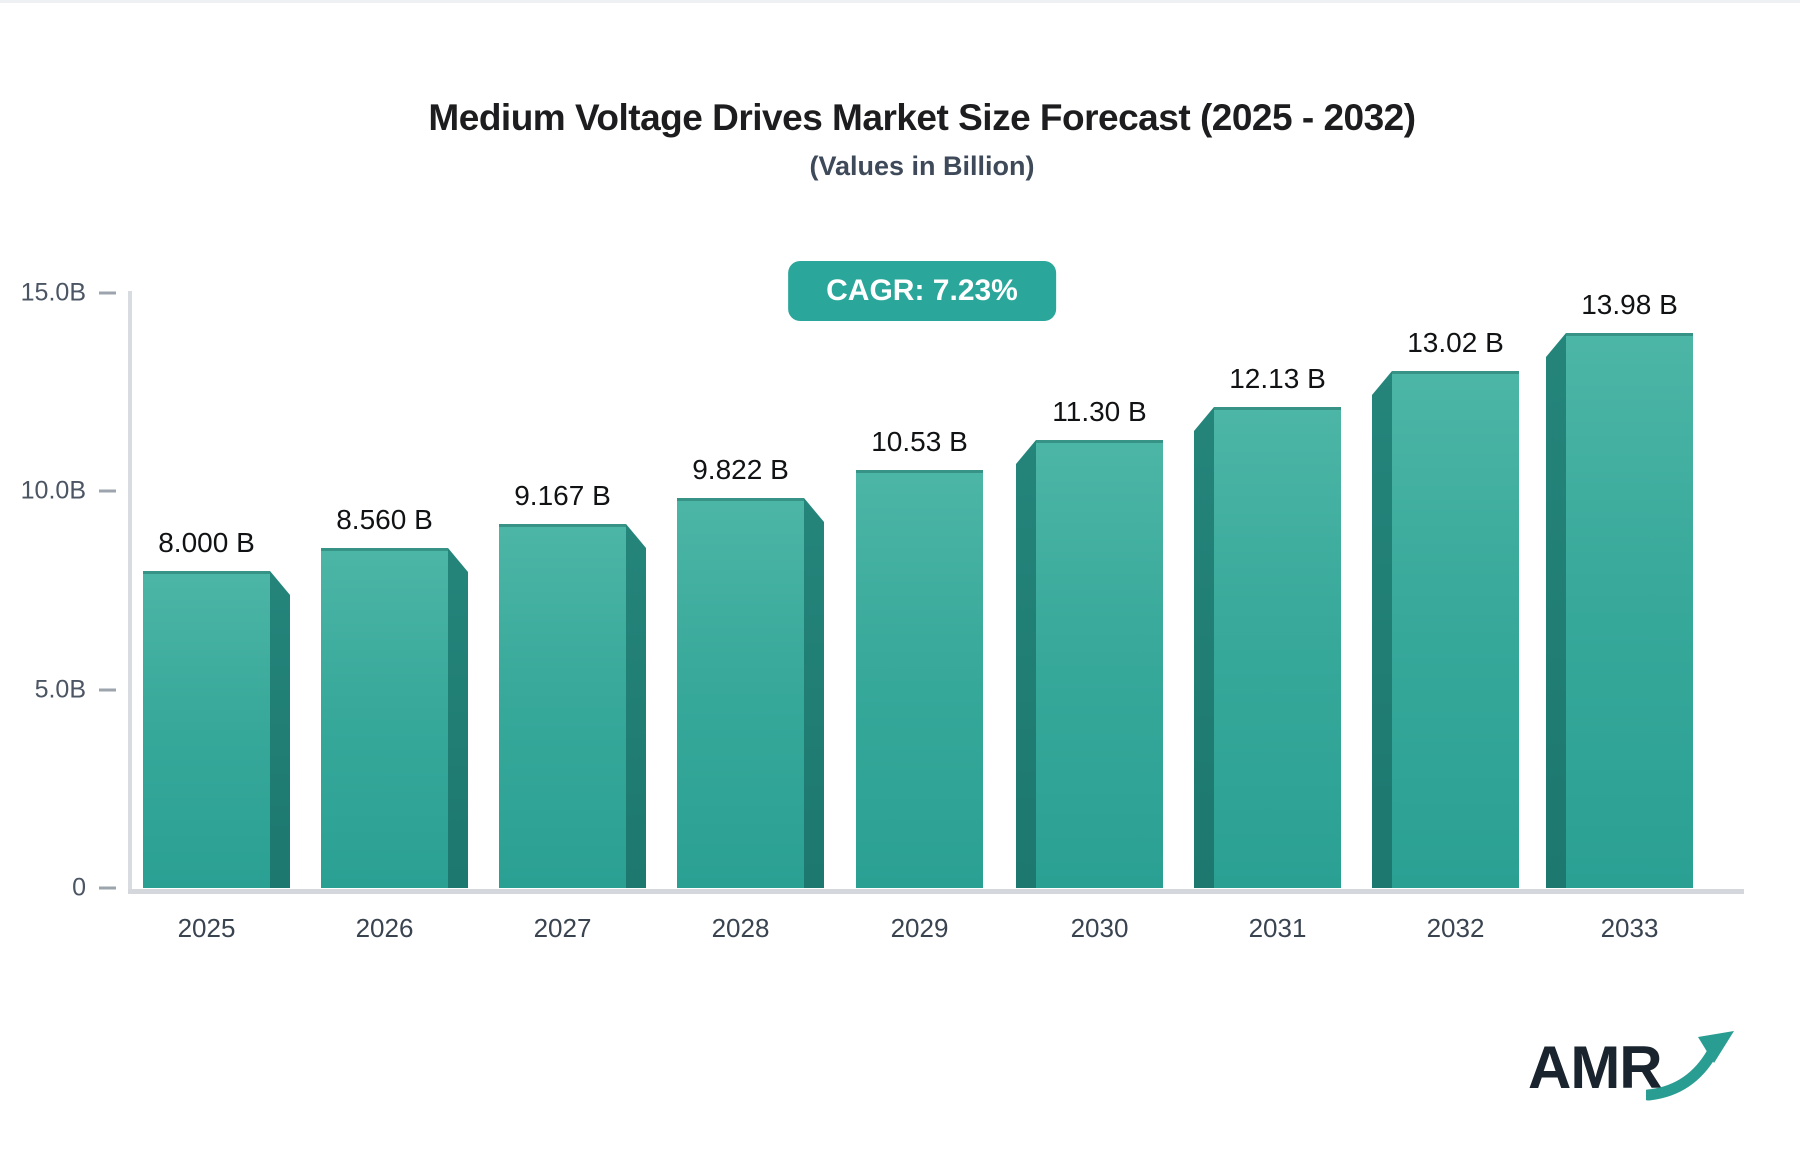 The image size is (1800, 1159). I want to click on x-axis-label-2030: 2030, so click(1099, 928).